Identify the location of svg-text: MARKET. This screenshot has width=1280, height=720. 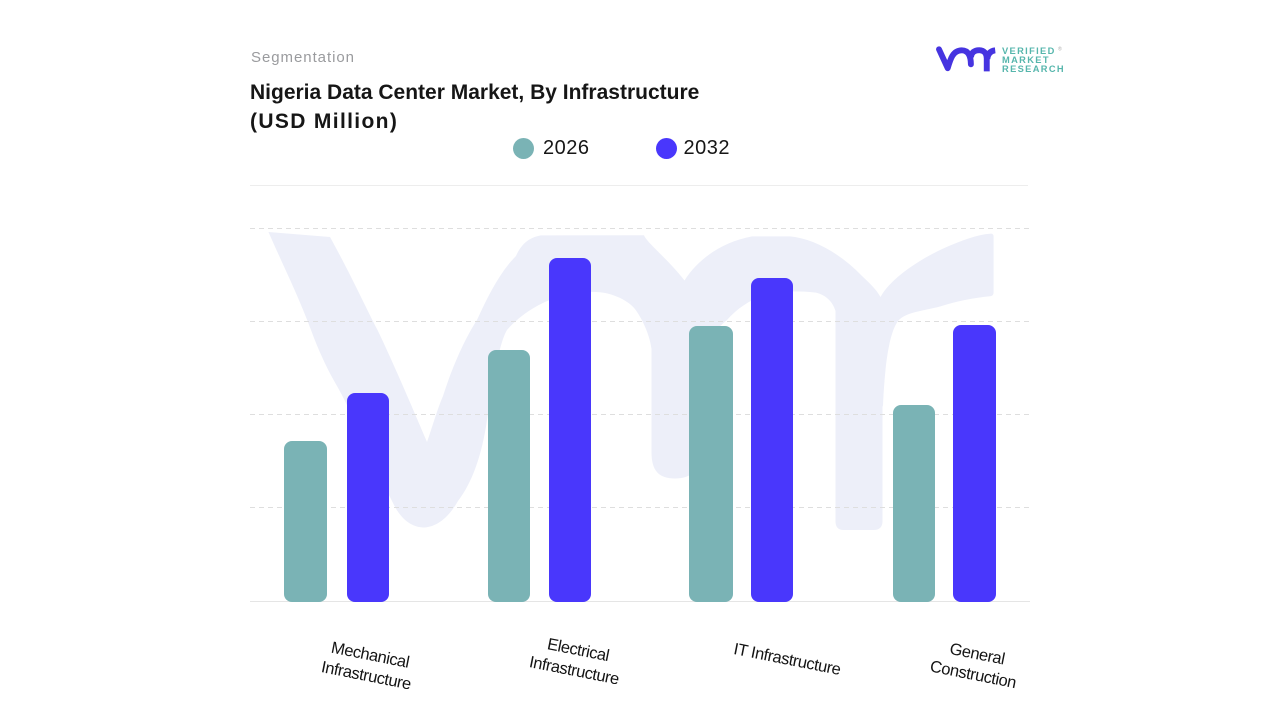
(1026, 60).